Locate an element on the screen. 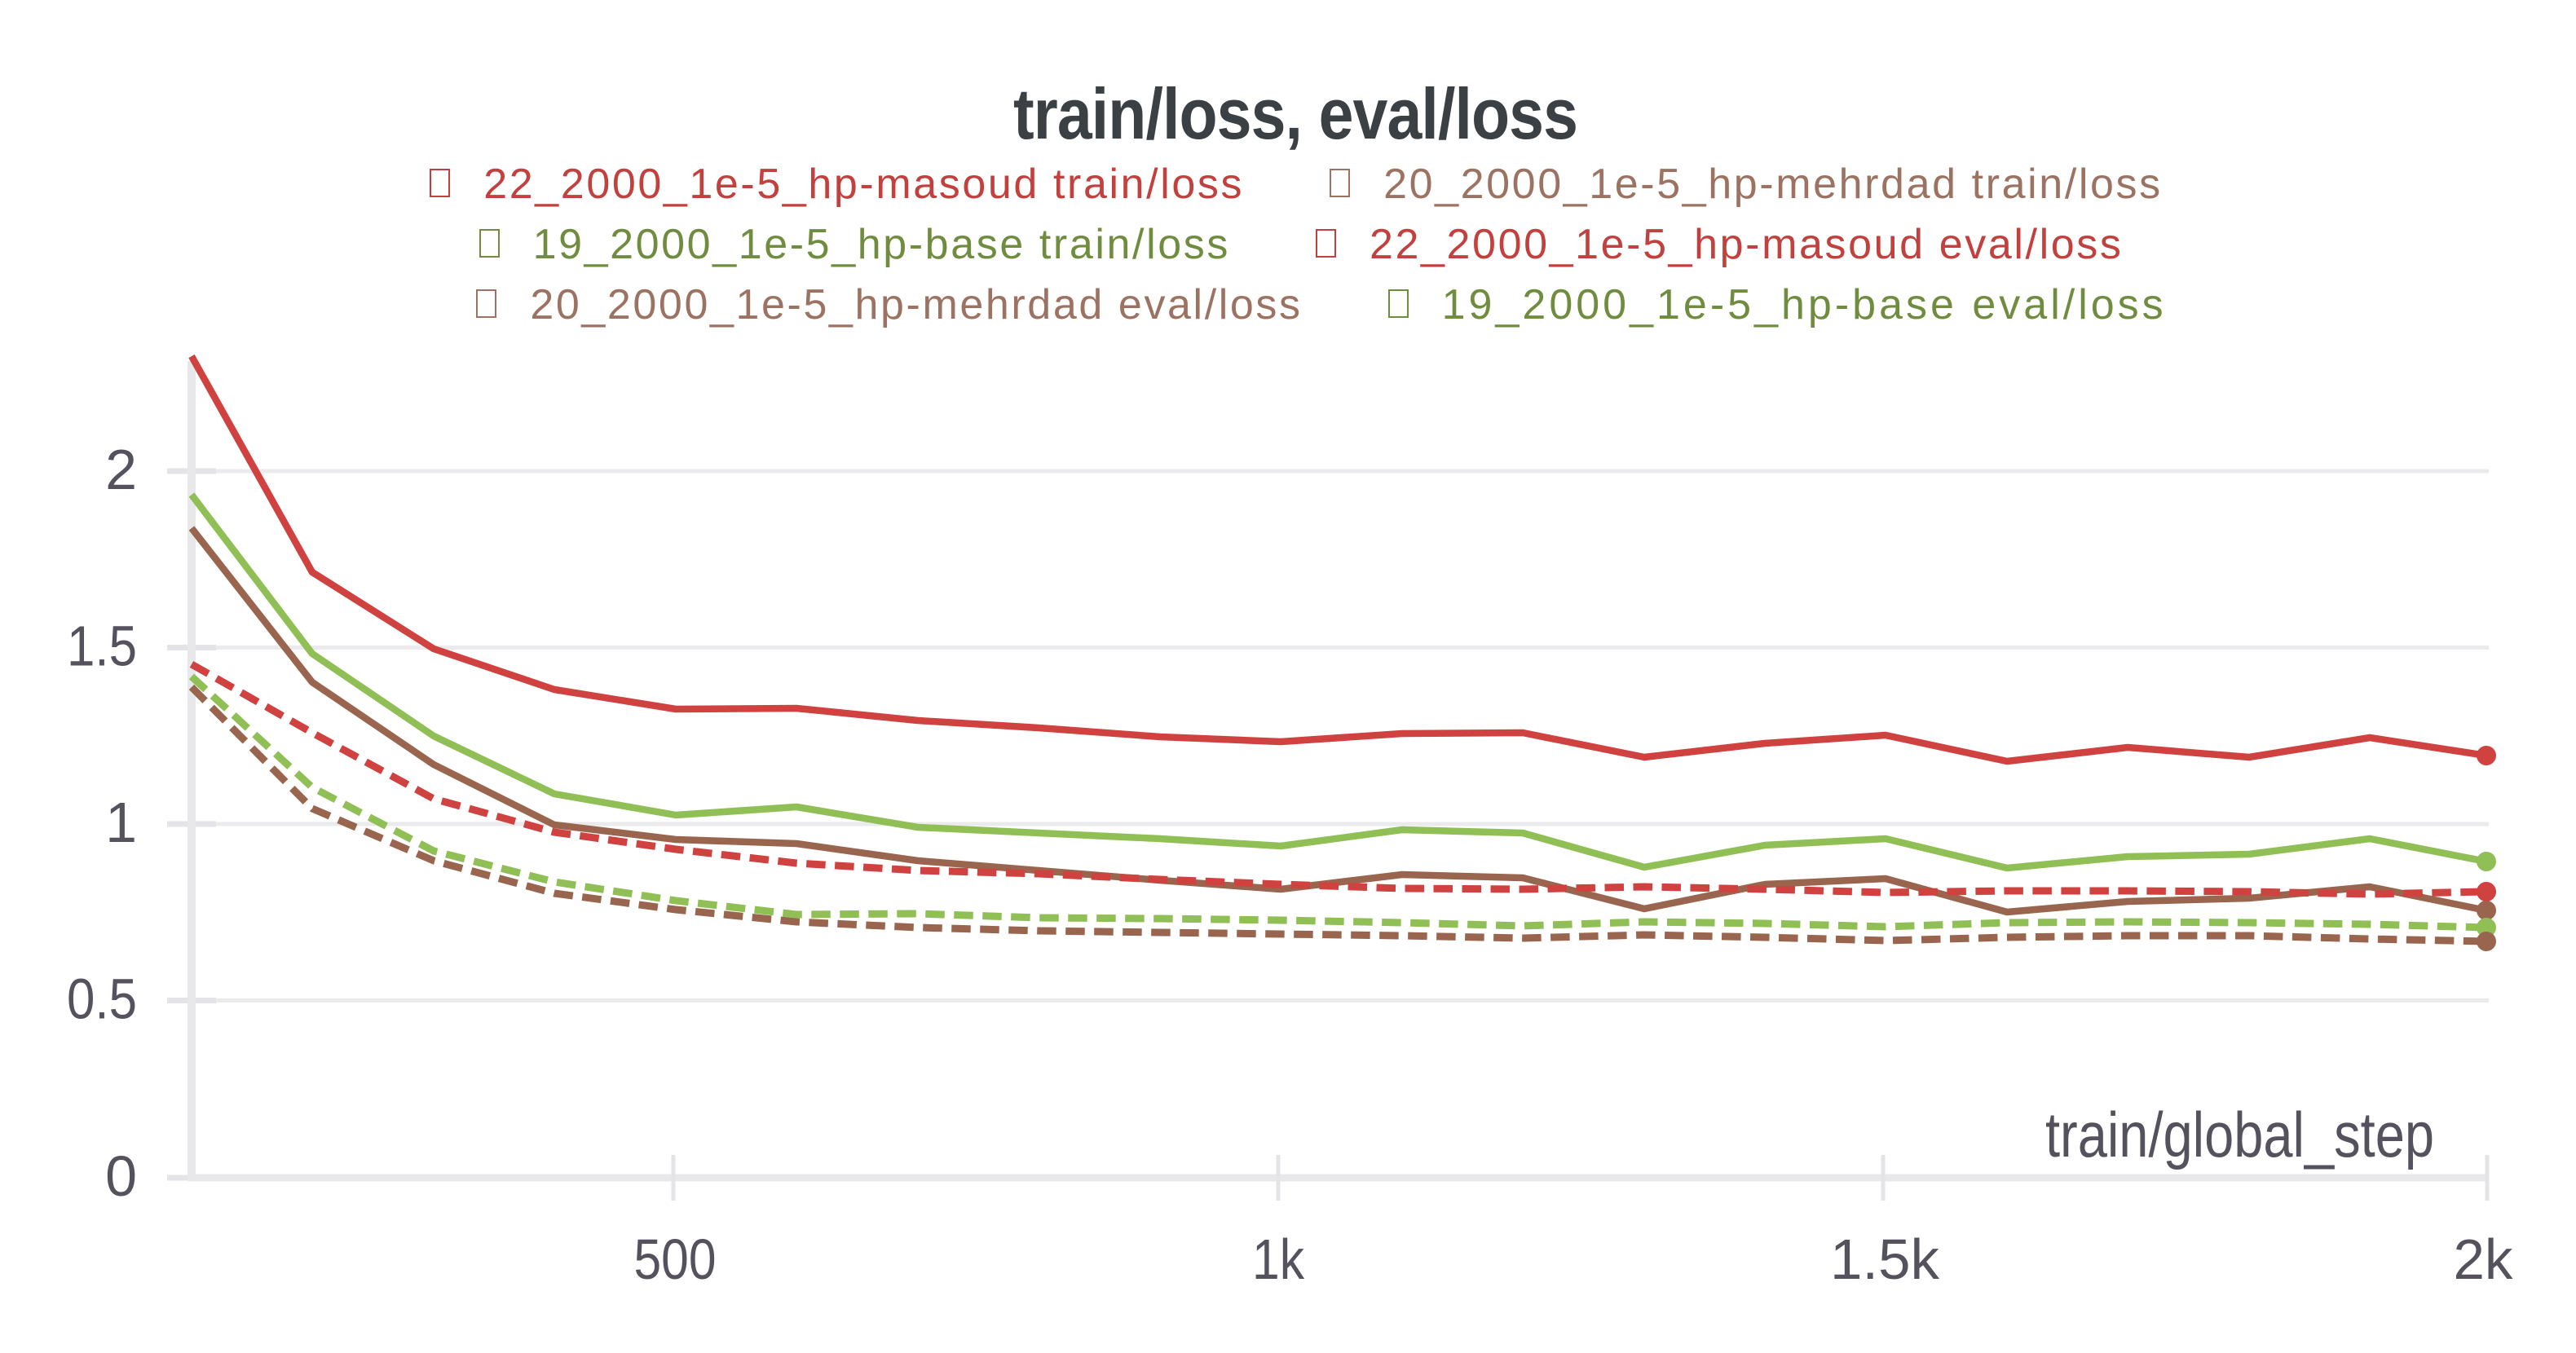 The width and height of the screenshot is (2576, 1353). svg-text: 0.5 is located at coordinates (102, 999).